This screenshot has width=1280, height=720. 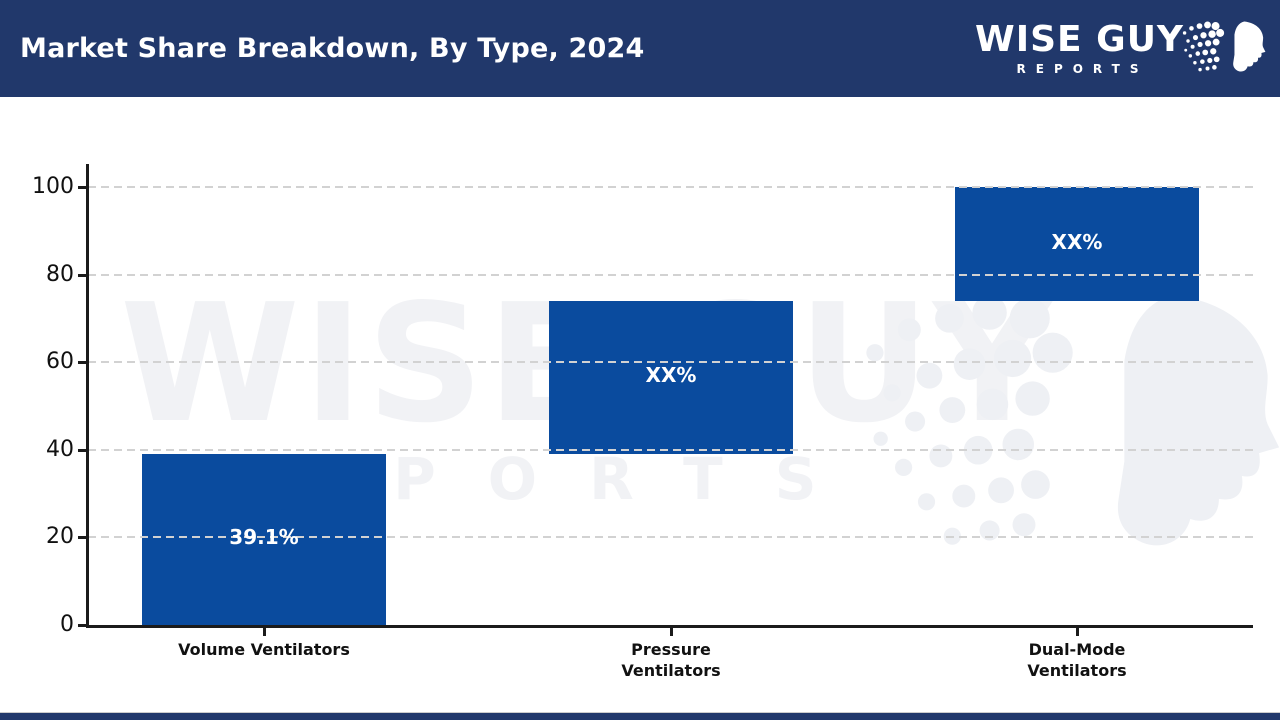 I want to click on x-category-label-line: Volume Ventilators, so click(x=264, y=649).